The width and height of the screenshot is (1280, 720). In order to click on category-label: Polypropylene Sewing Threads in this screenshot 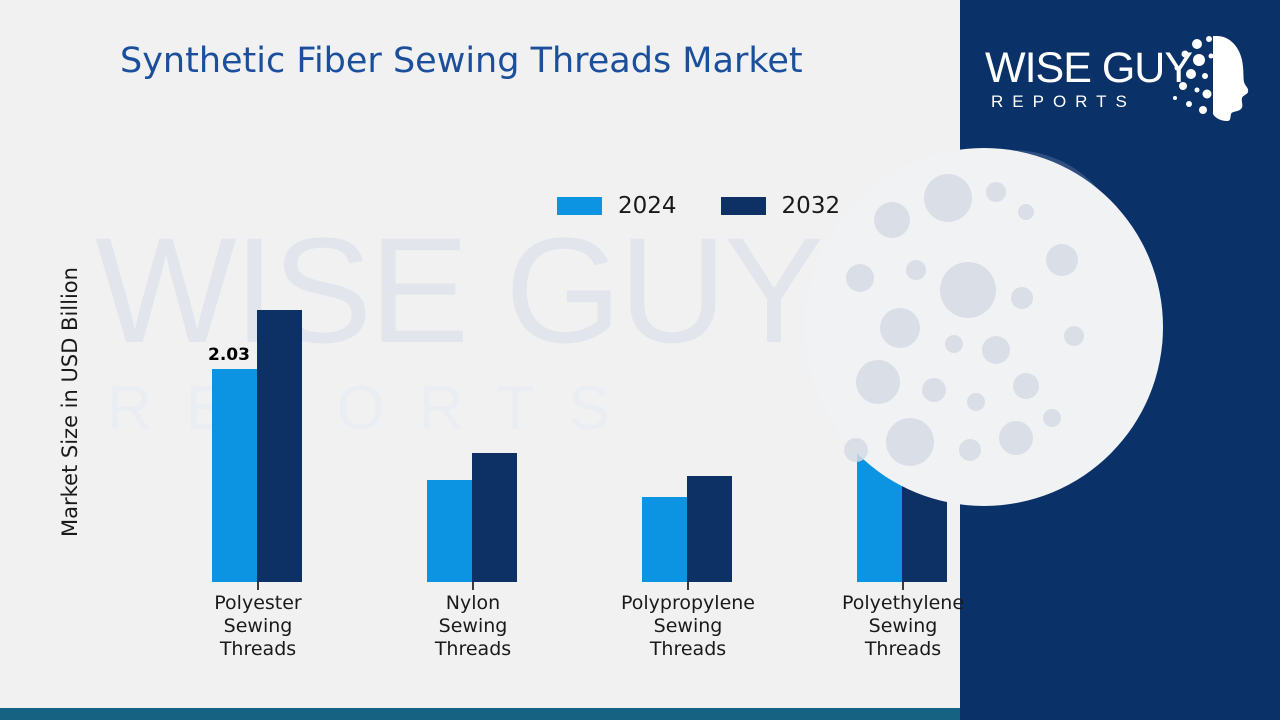, I will do `click(687, 626)`.